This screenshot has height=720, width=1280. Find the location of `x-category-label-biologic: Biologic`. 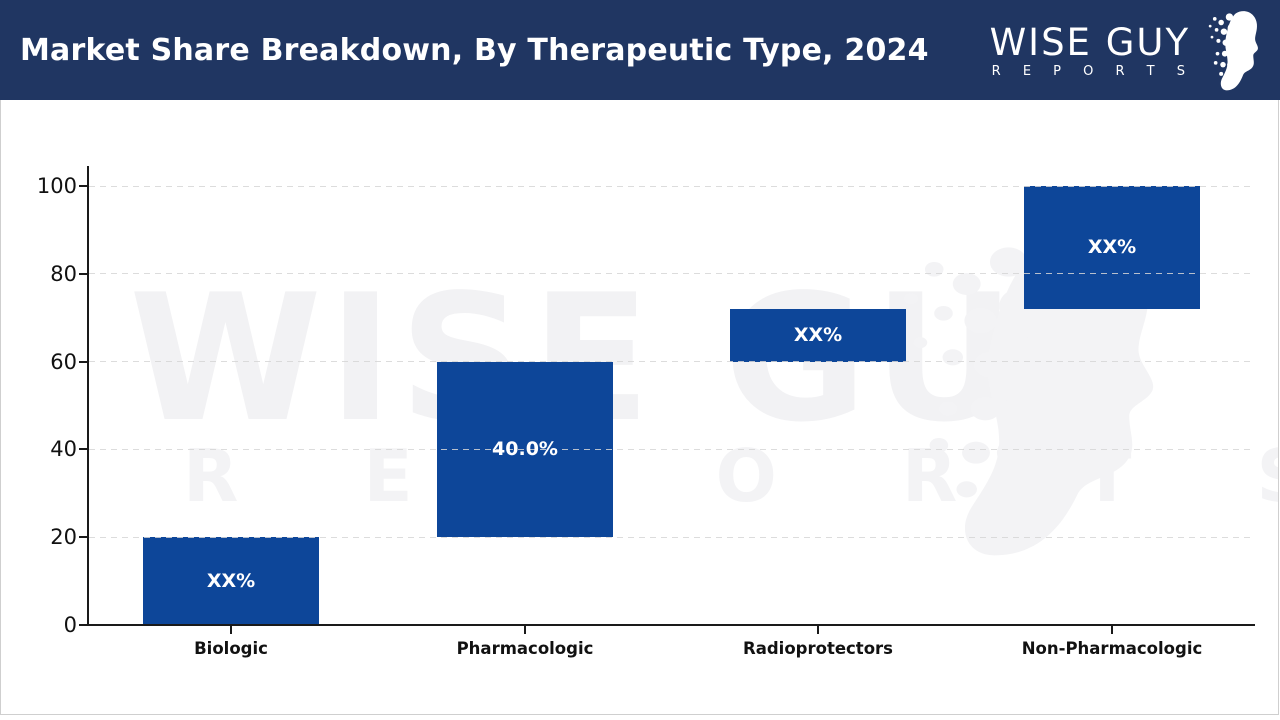

x-category-label-biologic: Biologic is located at coordinates (231, 648).